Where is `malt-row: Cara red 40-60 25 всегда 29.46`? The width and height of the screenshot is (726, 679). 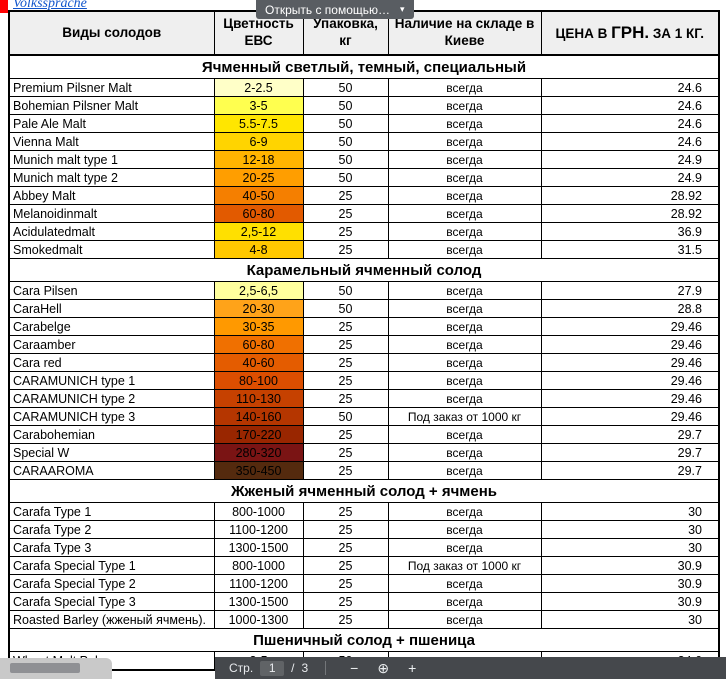 malt-row: Cara red 40-60 25 всегда 29.46 is located at coordinates (364, 362).